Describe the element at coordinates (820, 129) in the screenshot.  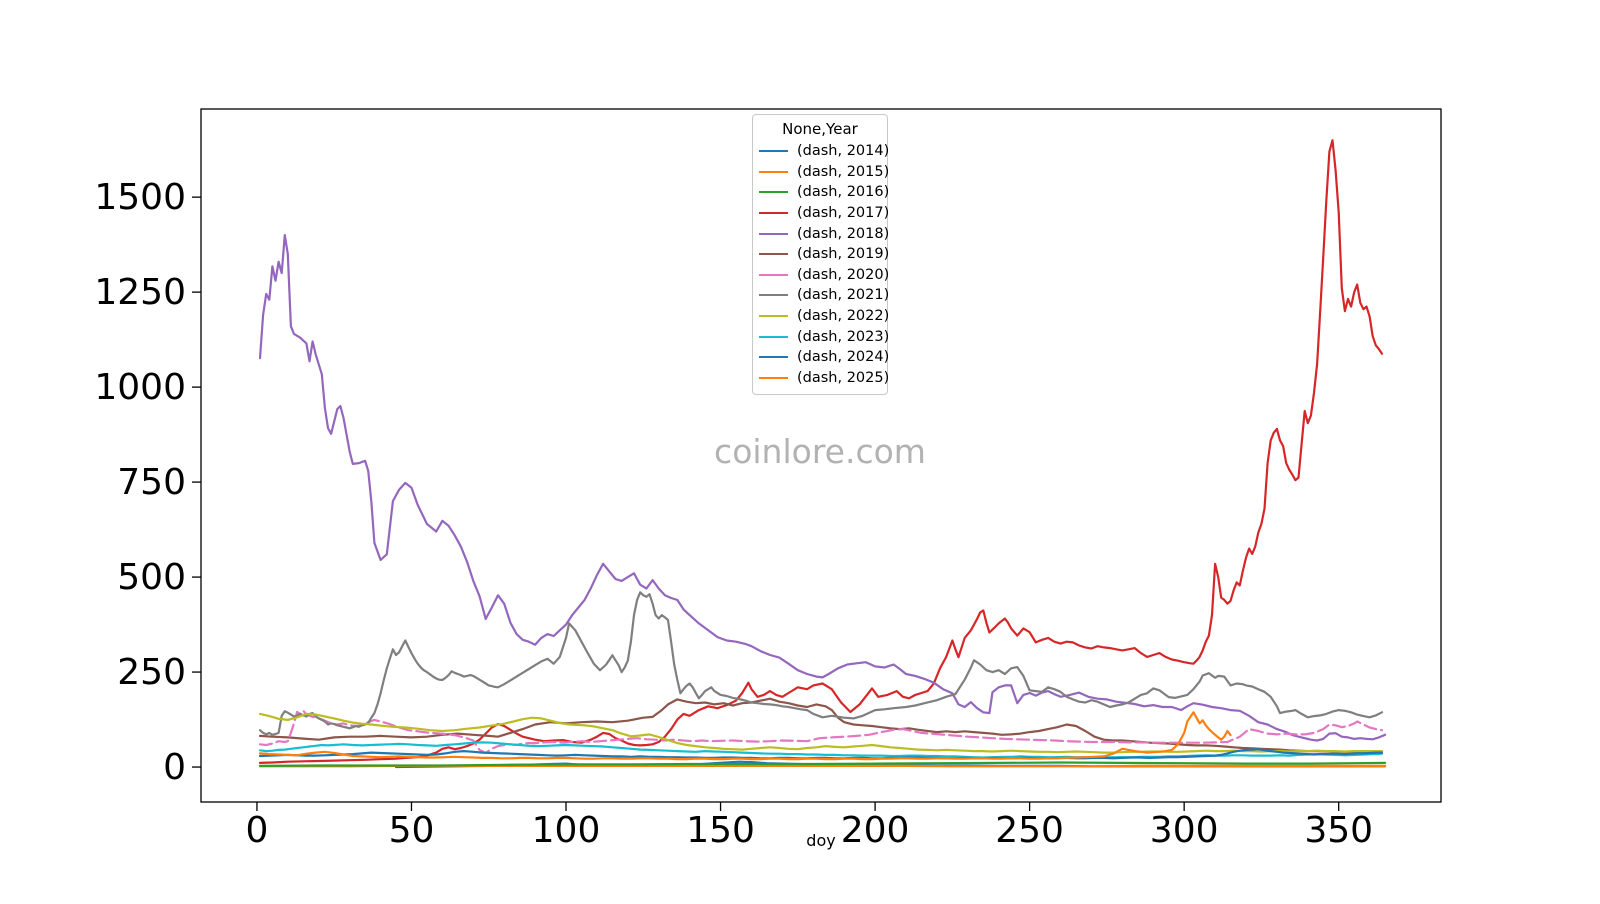
I see `legend-title: None,Year` at that location.